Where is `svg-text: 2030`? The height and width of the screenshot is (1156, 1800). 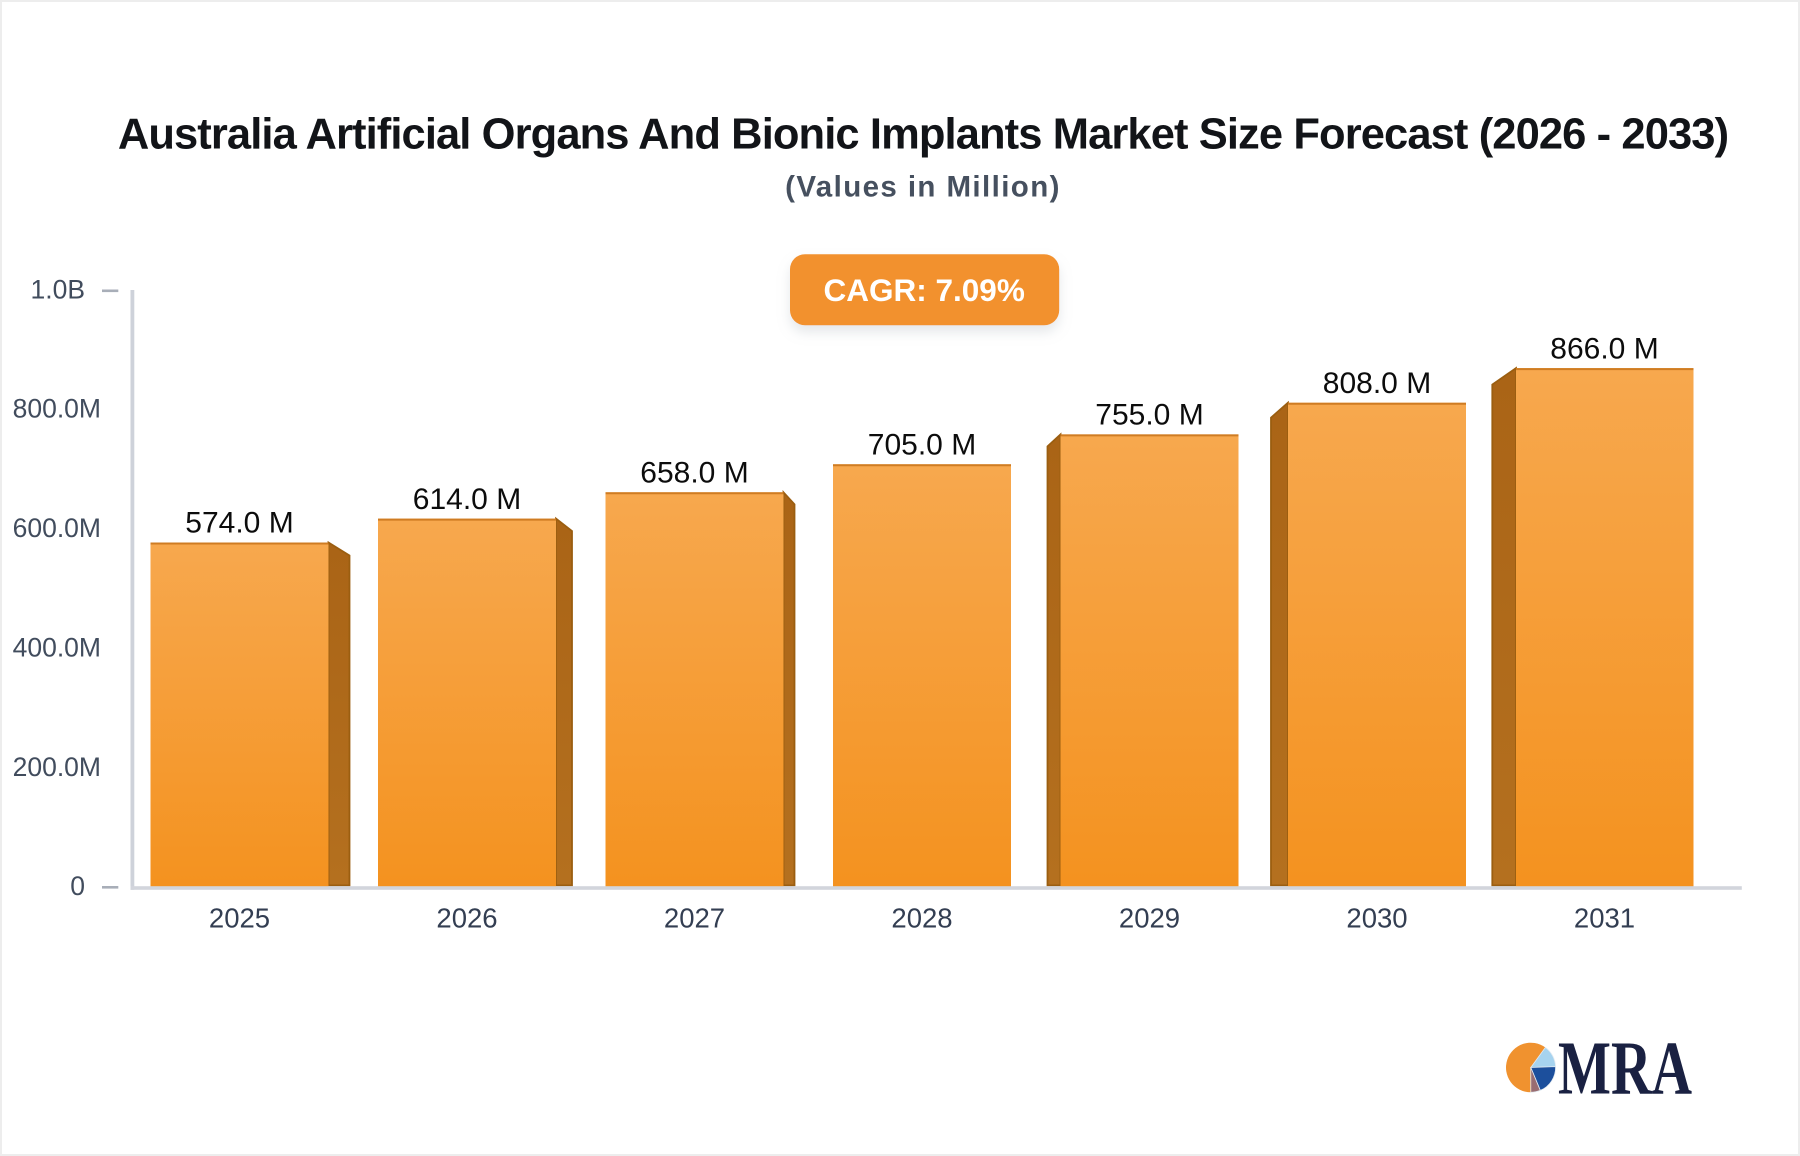 svg-text: 2030 is located at coordinates (1376, 918).